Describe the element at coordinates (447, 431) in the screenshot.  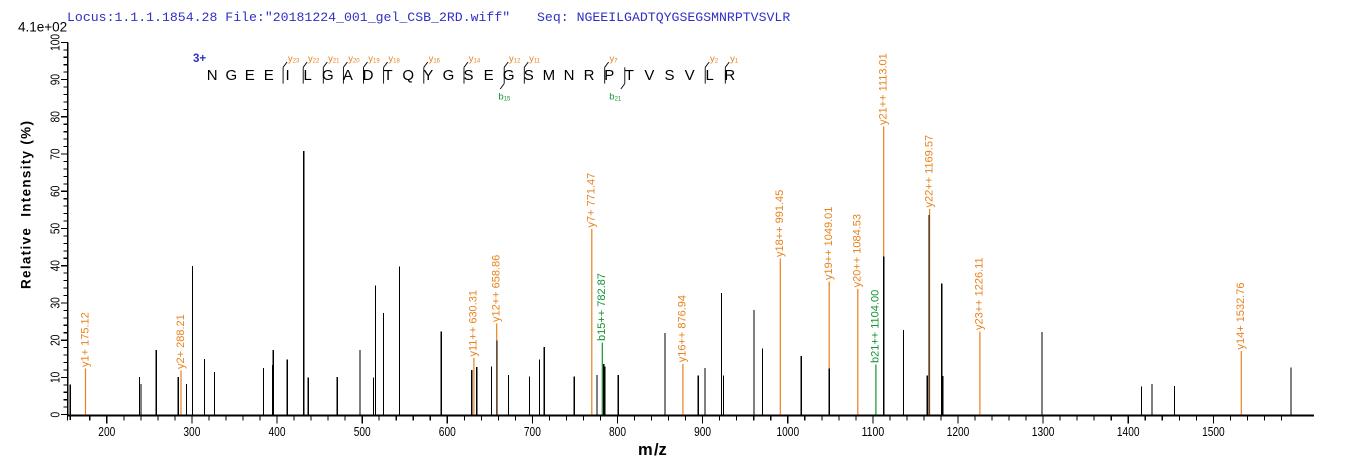
I see `svg-text: 600` at that location.